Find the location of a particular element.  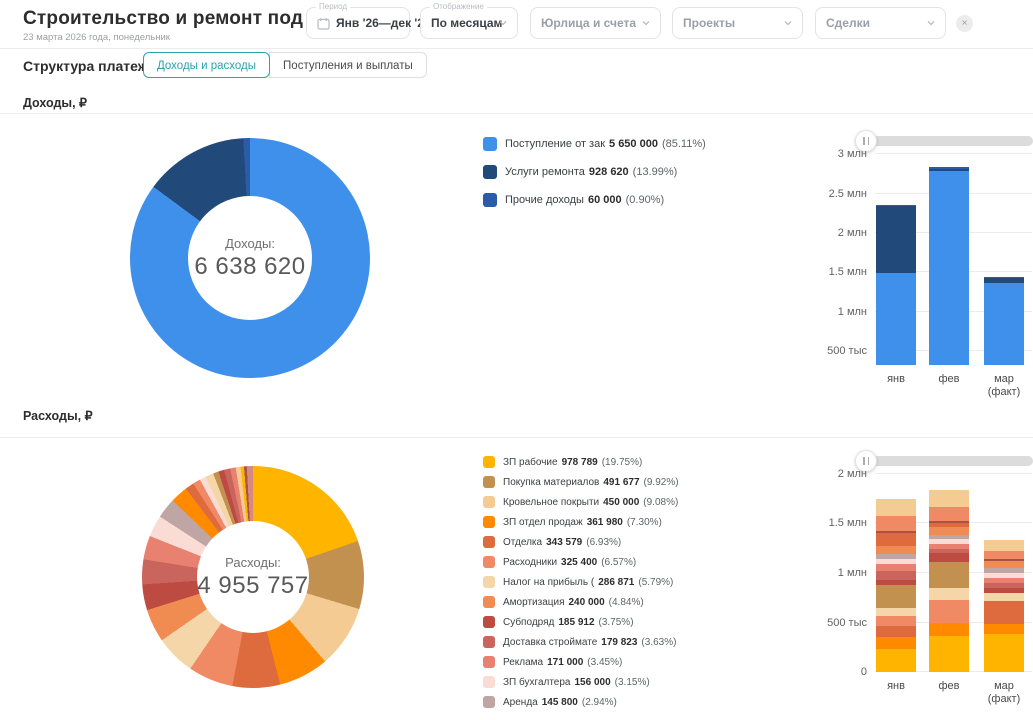

period-filter: Период Янв '26—дек '26 is located at coordinates (368, 20).